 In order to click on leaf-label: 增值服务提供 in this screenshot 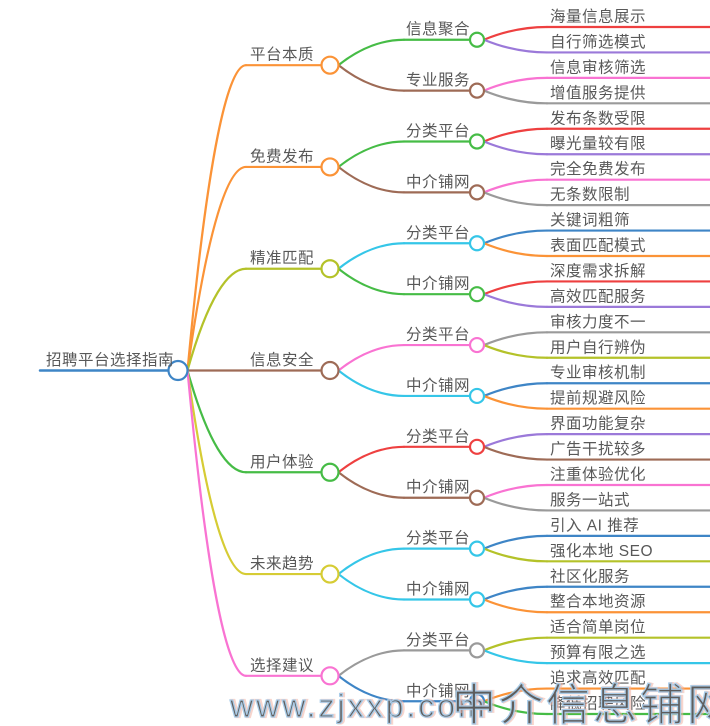, I will do `click(598, 93)`.